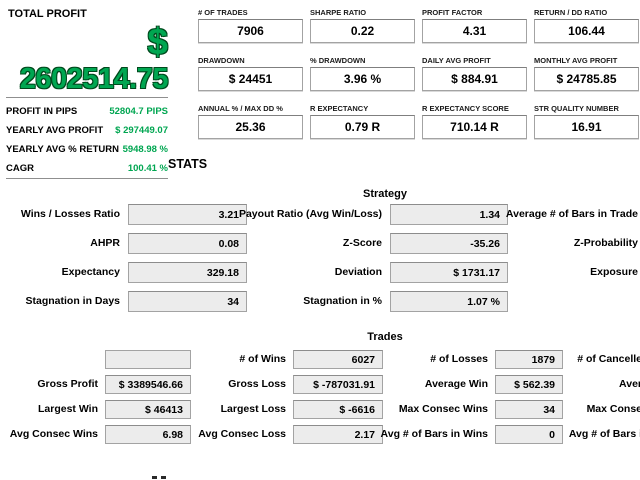  Describe the element at coordinates (338, 434) in the screenshot. I see `avg-consec-loss-value-box: 2.17` at that location.